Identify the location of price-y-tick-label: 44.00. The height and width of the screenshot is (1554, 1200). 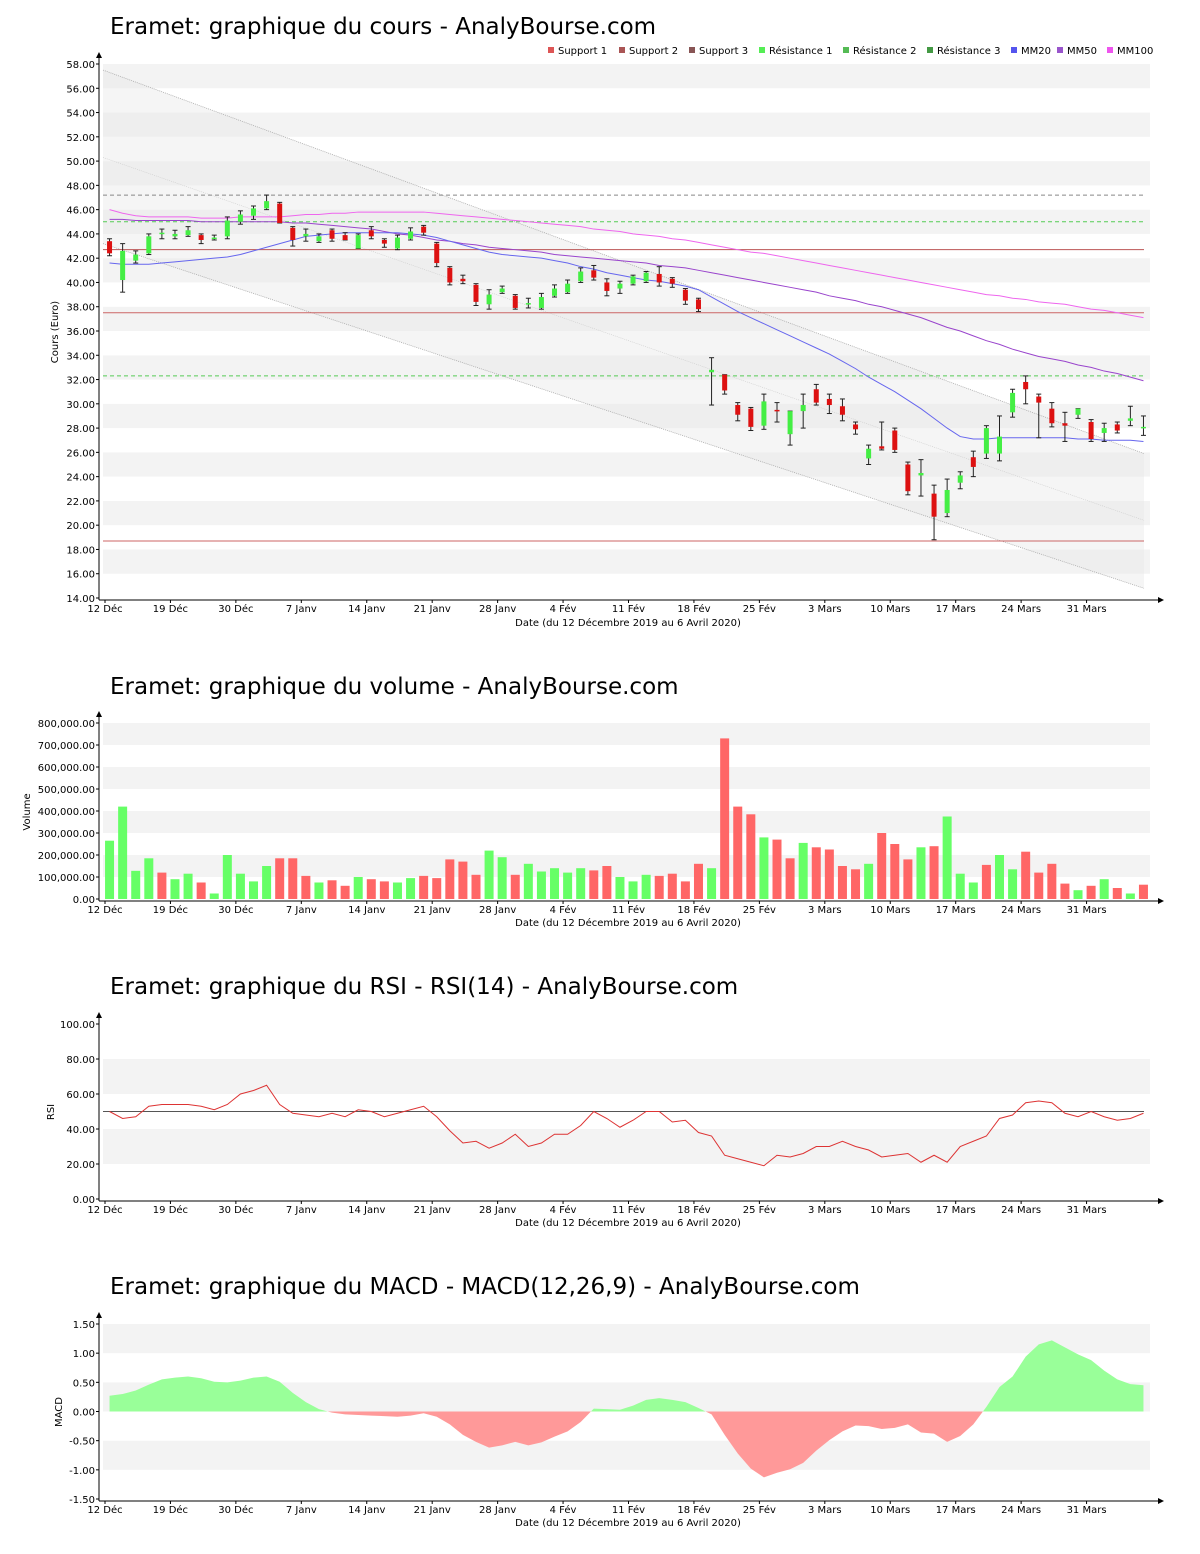
(80, 235).